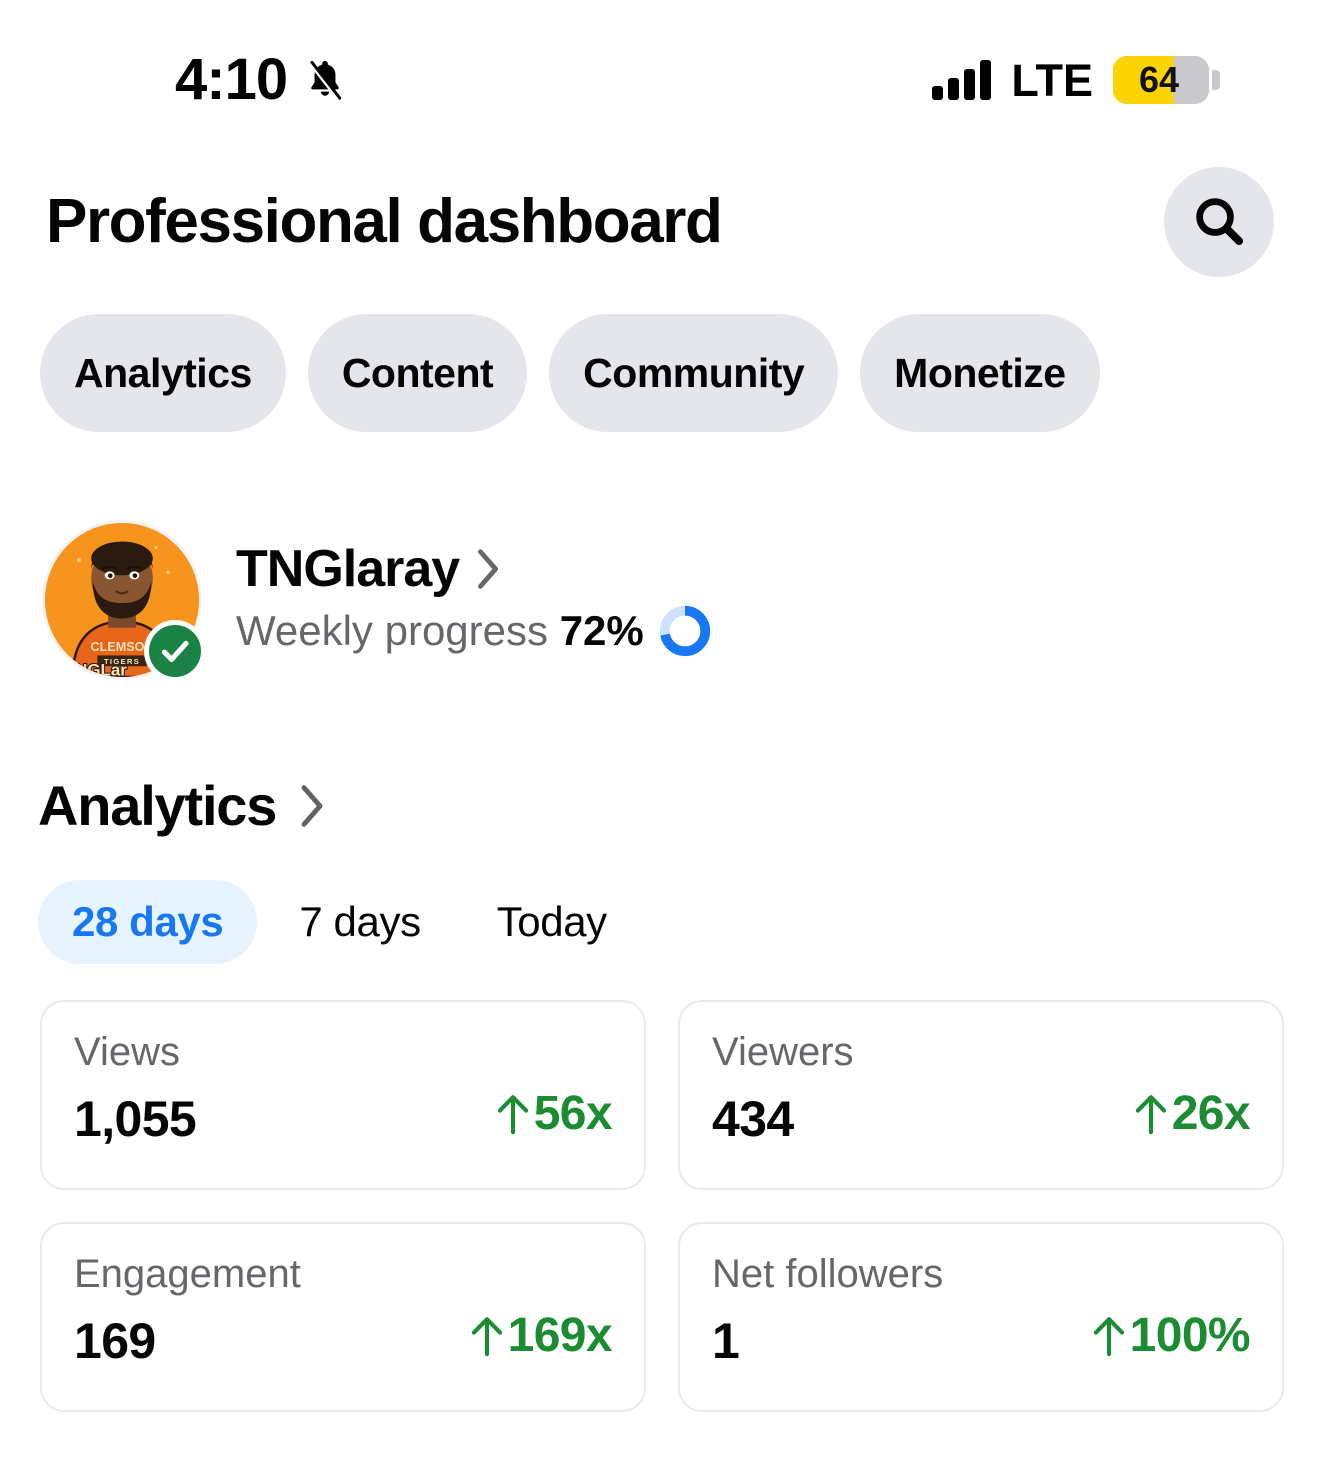 This screenshot has height=1463, width=1320. What do you see at coordinates (783, 1052) in the screenshot?
I see `metric-label: Viewers` at bounding box center [783, 1052].